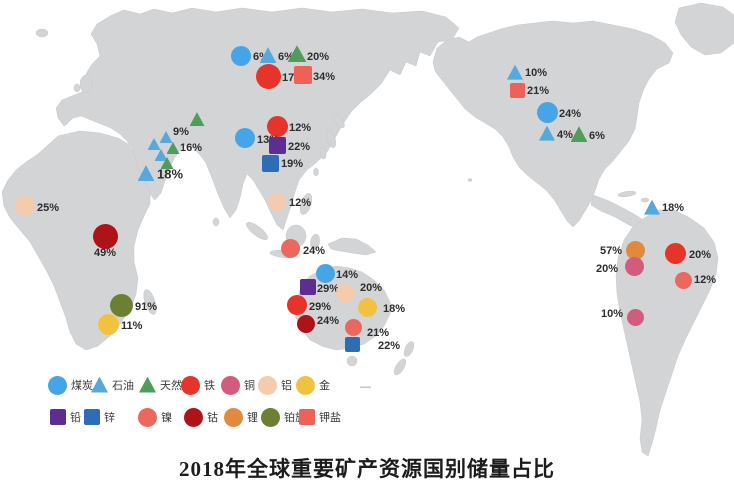 This screenshot has width=734, height=500. What do you see at coordinates (230, 385) in the screenshot?
I see `copper-symbol-icon` at bounding box center [230, 385].